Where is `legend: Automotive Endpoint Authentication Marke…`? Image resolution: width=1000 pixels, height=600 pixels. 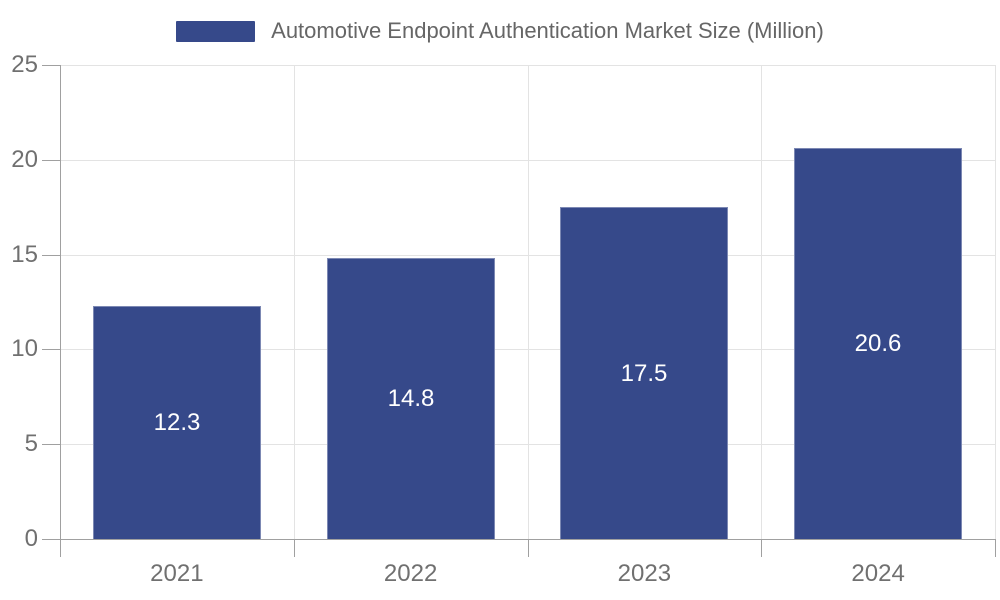 legend: Automotive Endpoint Authentication Marke… is located at coordinates (500, 31).